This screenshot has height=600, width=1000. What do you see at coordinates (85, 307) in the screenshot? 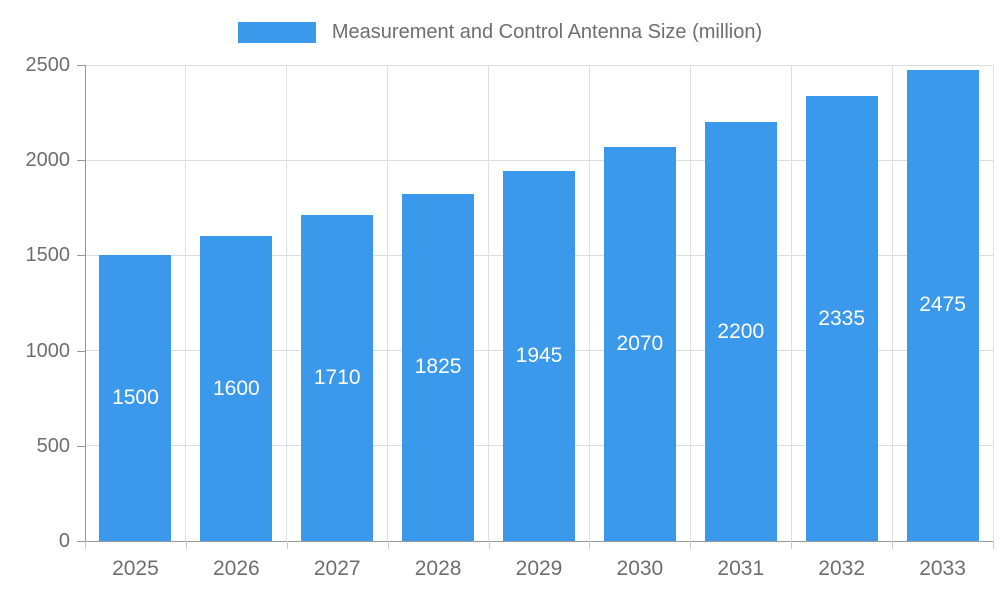
I see `y-axis-line` at bounding box center [85, 307].